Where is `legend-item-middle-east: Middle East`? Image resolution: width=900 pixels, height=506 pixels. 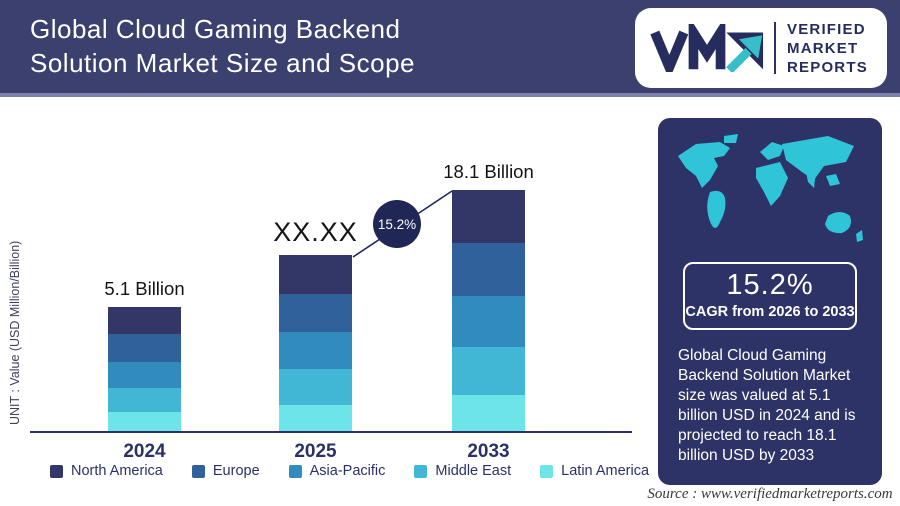
legend-item-middle-east: Middle East is located at coordinates (462, 471).